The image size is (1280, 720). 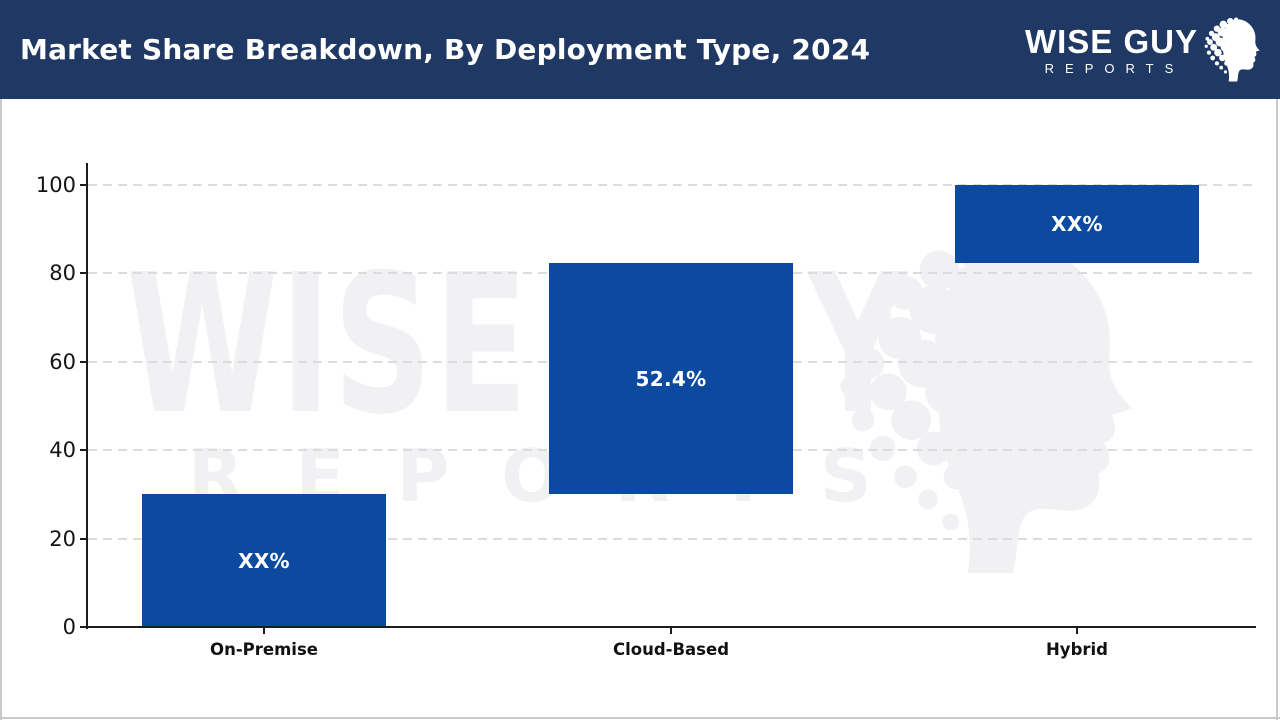 I want to click on bar-hybrid: XX%, so click(x=1077, y=224).